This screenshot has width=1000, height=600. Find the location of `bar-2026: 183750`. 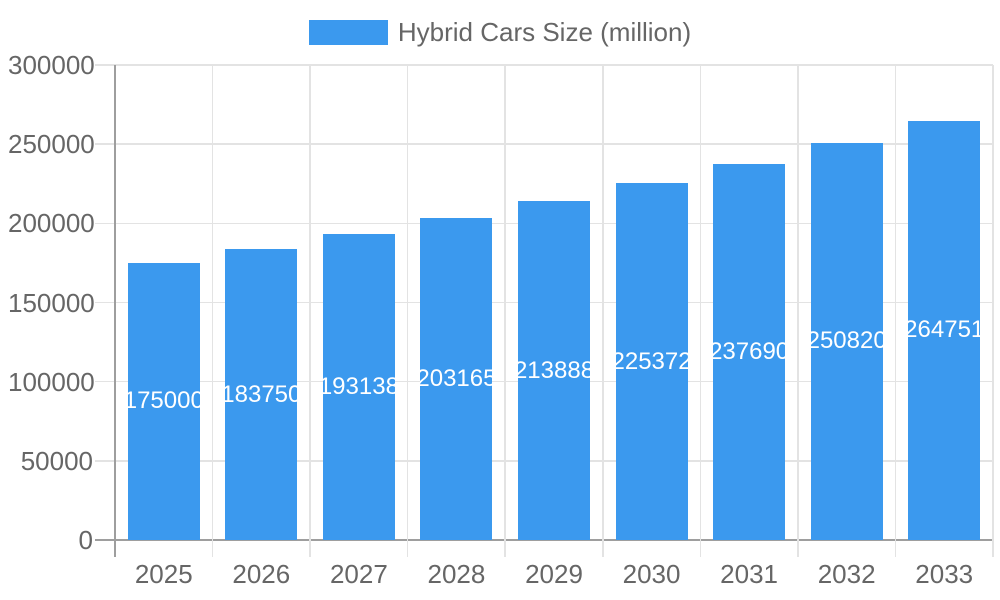

bar-2026: 183750 is located at coordinates (261, 394).